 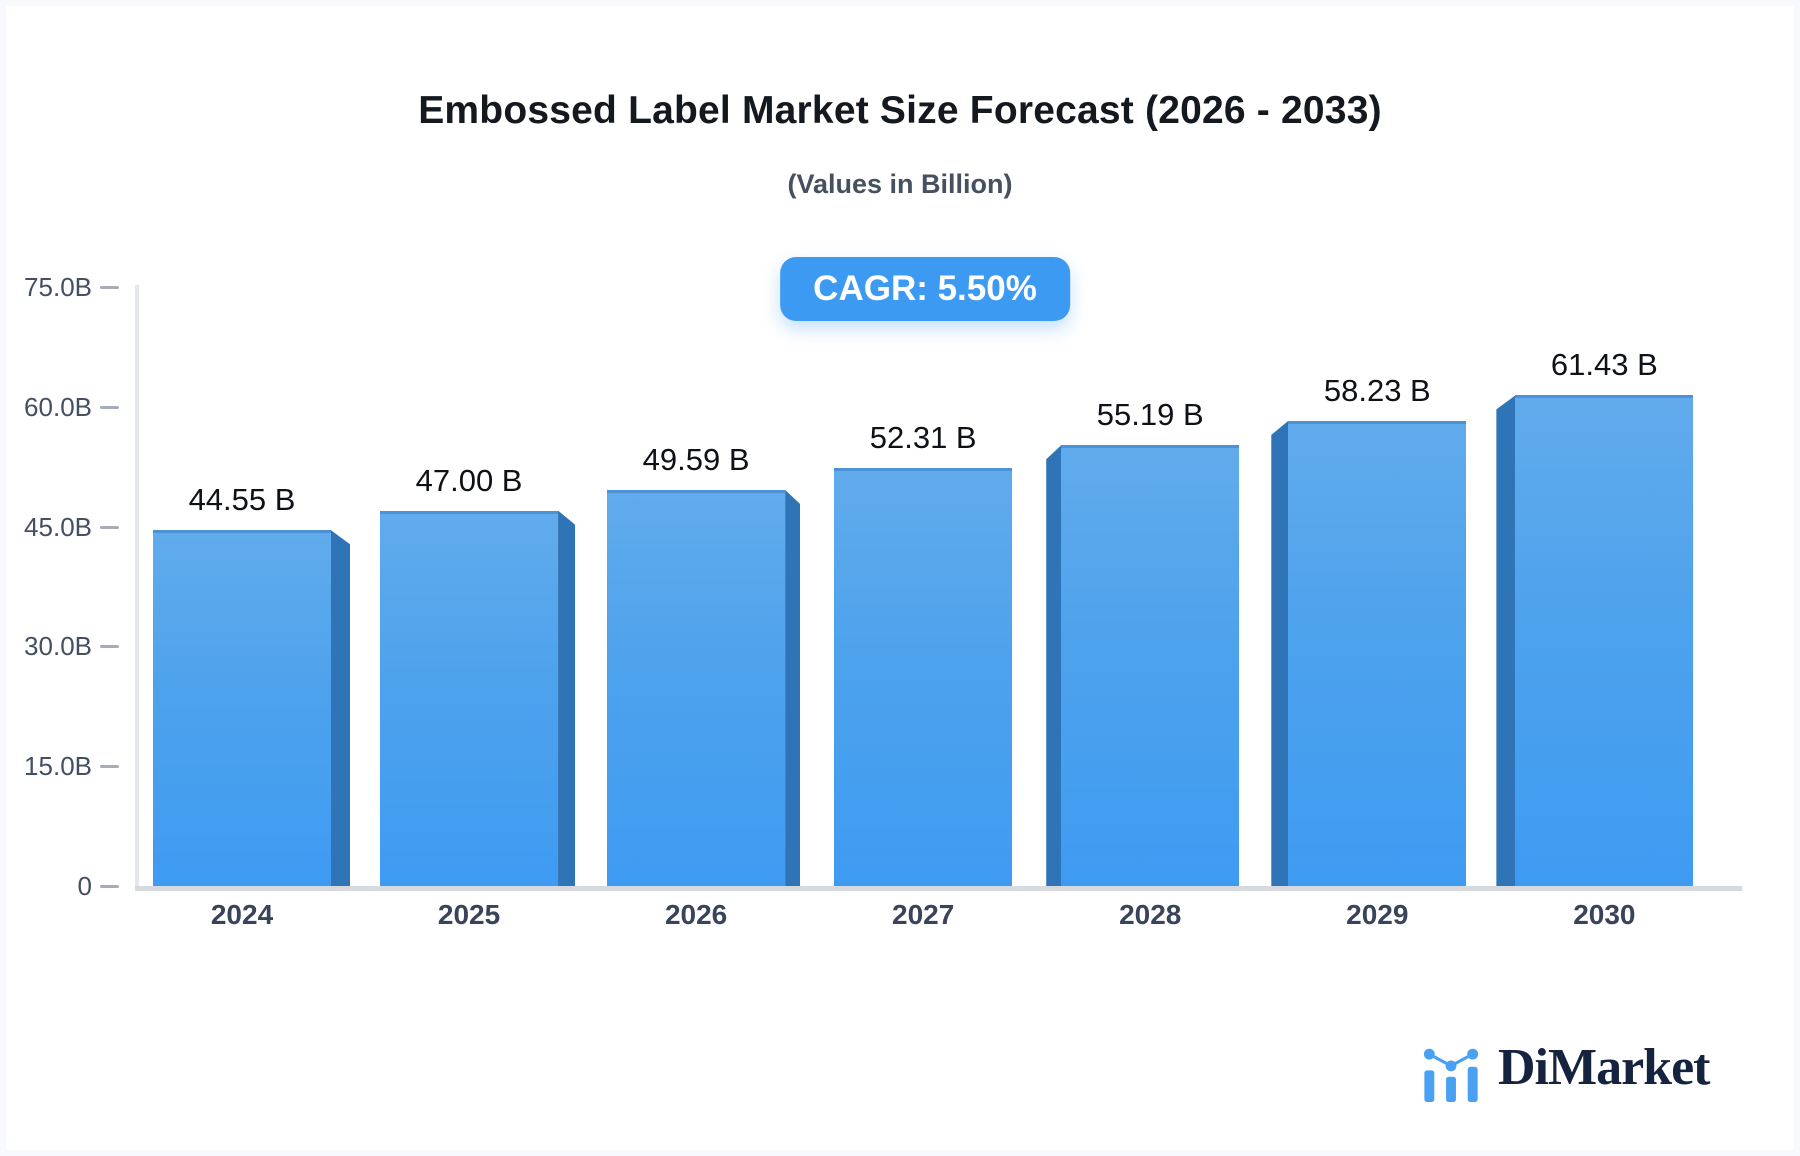 What do you see at coordinates (696, 459) in the screenshot?
I see `bar-value-label: 49.59 B` at bounding box center [696, 459].